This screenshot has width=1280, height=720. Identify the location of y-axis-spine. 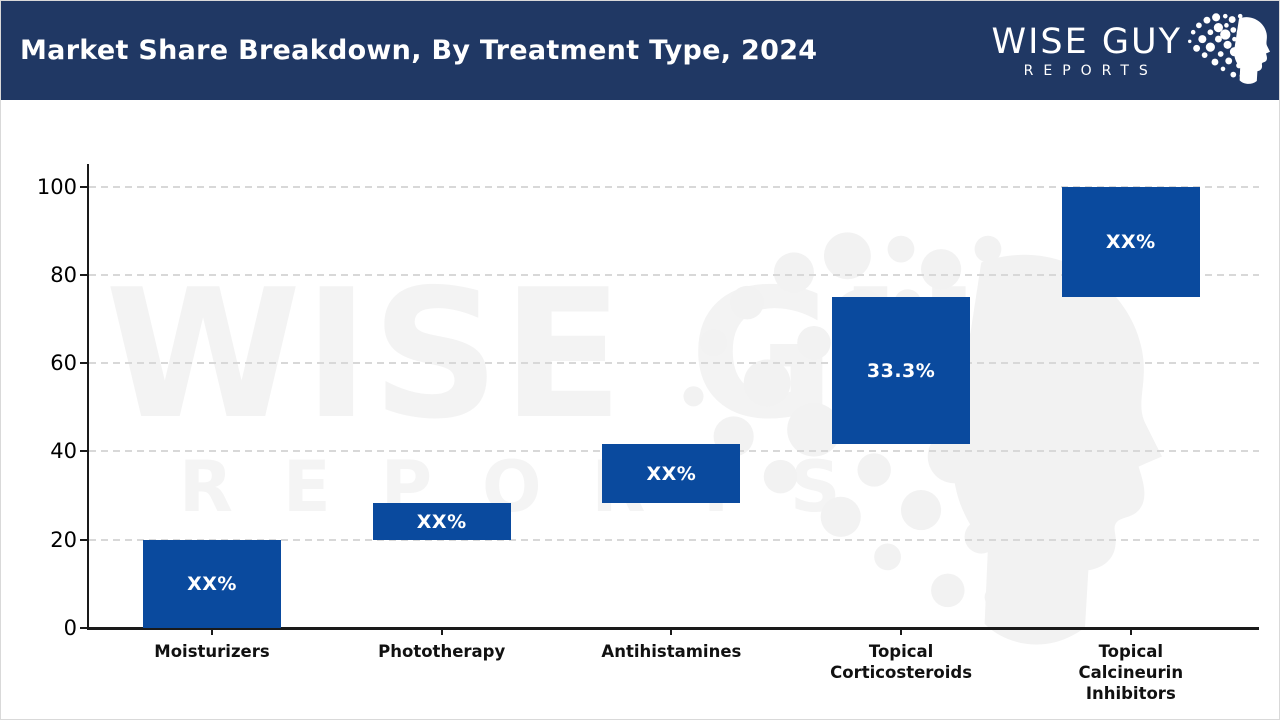
(88, 397).